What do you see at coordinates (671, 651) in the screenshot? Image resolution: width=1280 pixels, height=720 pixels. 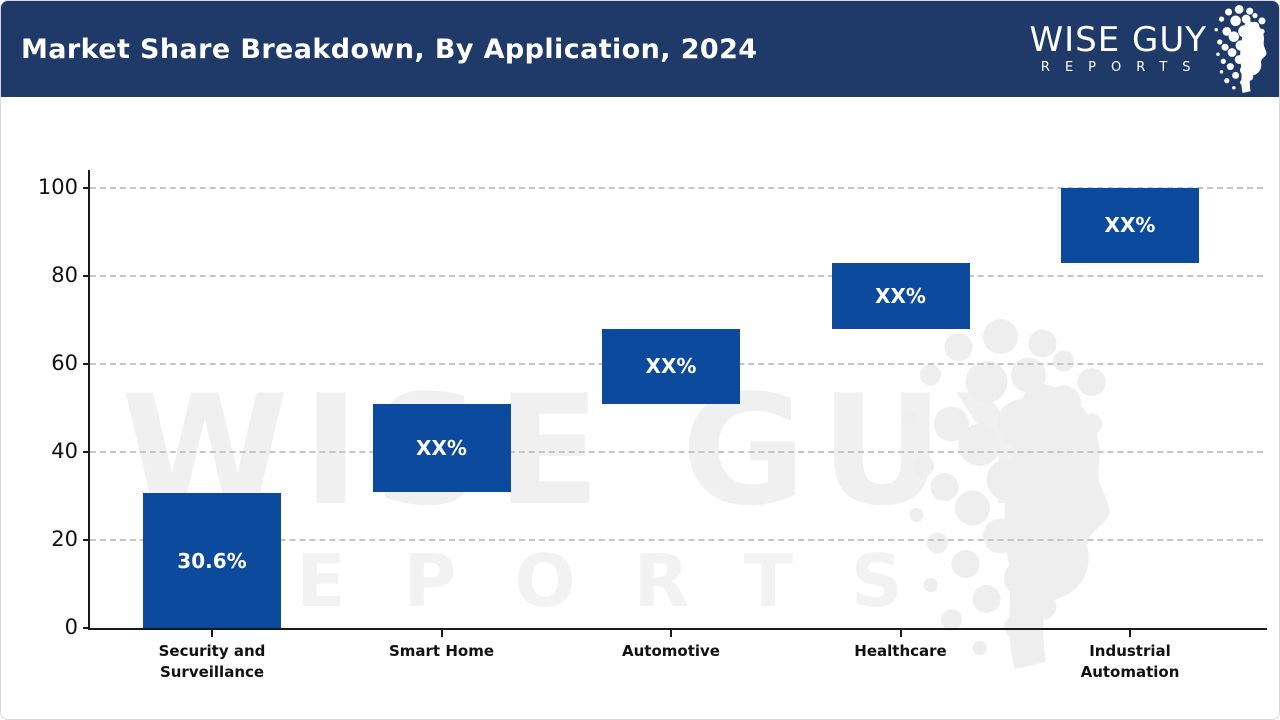 I see `x-tick-label: Automotive` at bounding box center [671, 651].